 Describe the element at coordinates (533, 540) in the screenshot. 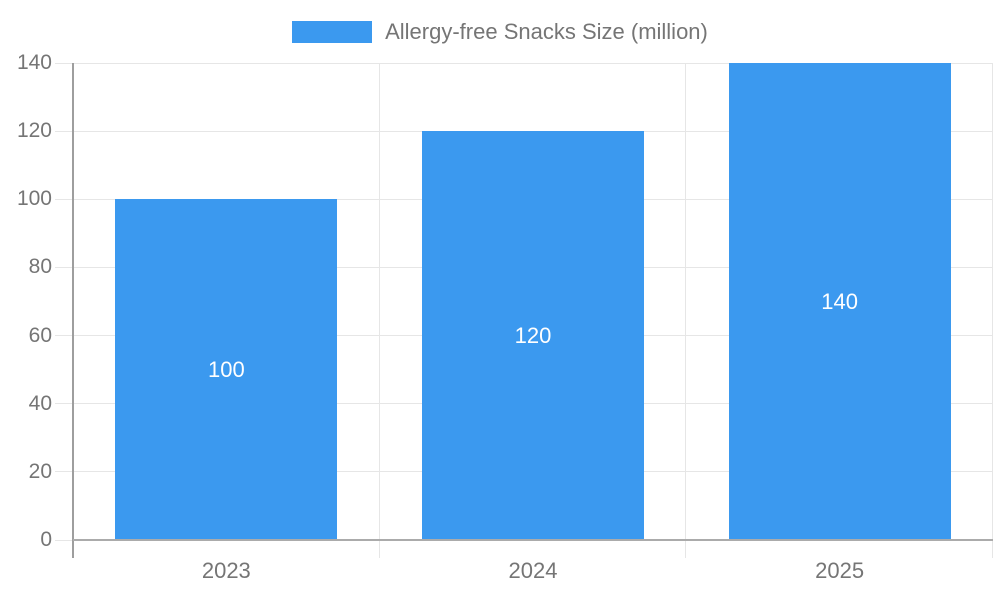

I see `x-axis-line` at that location.